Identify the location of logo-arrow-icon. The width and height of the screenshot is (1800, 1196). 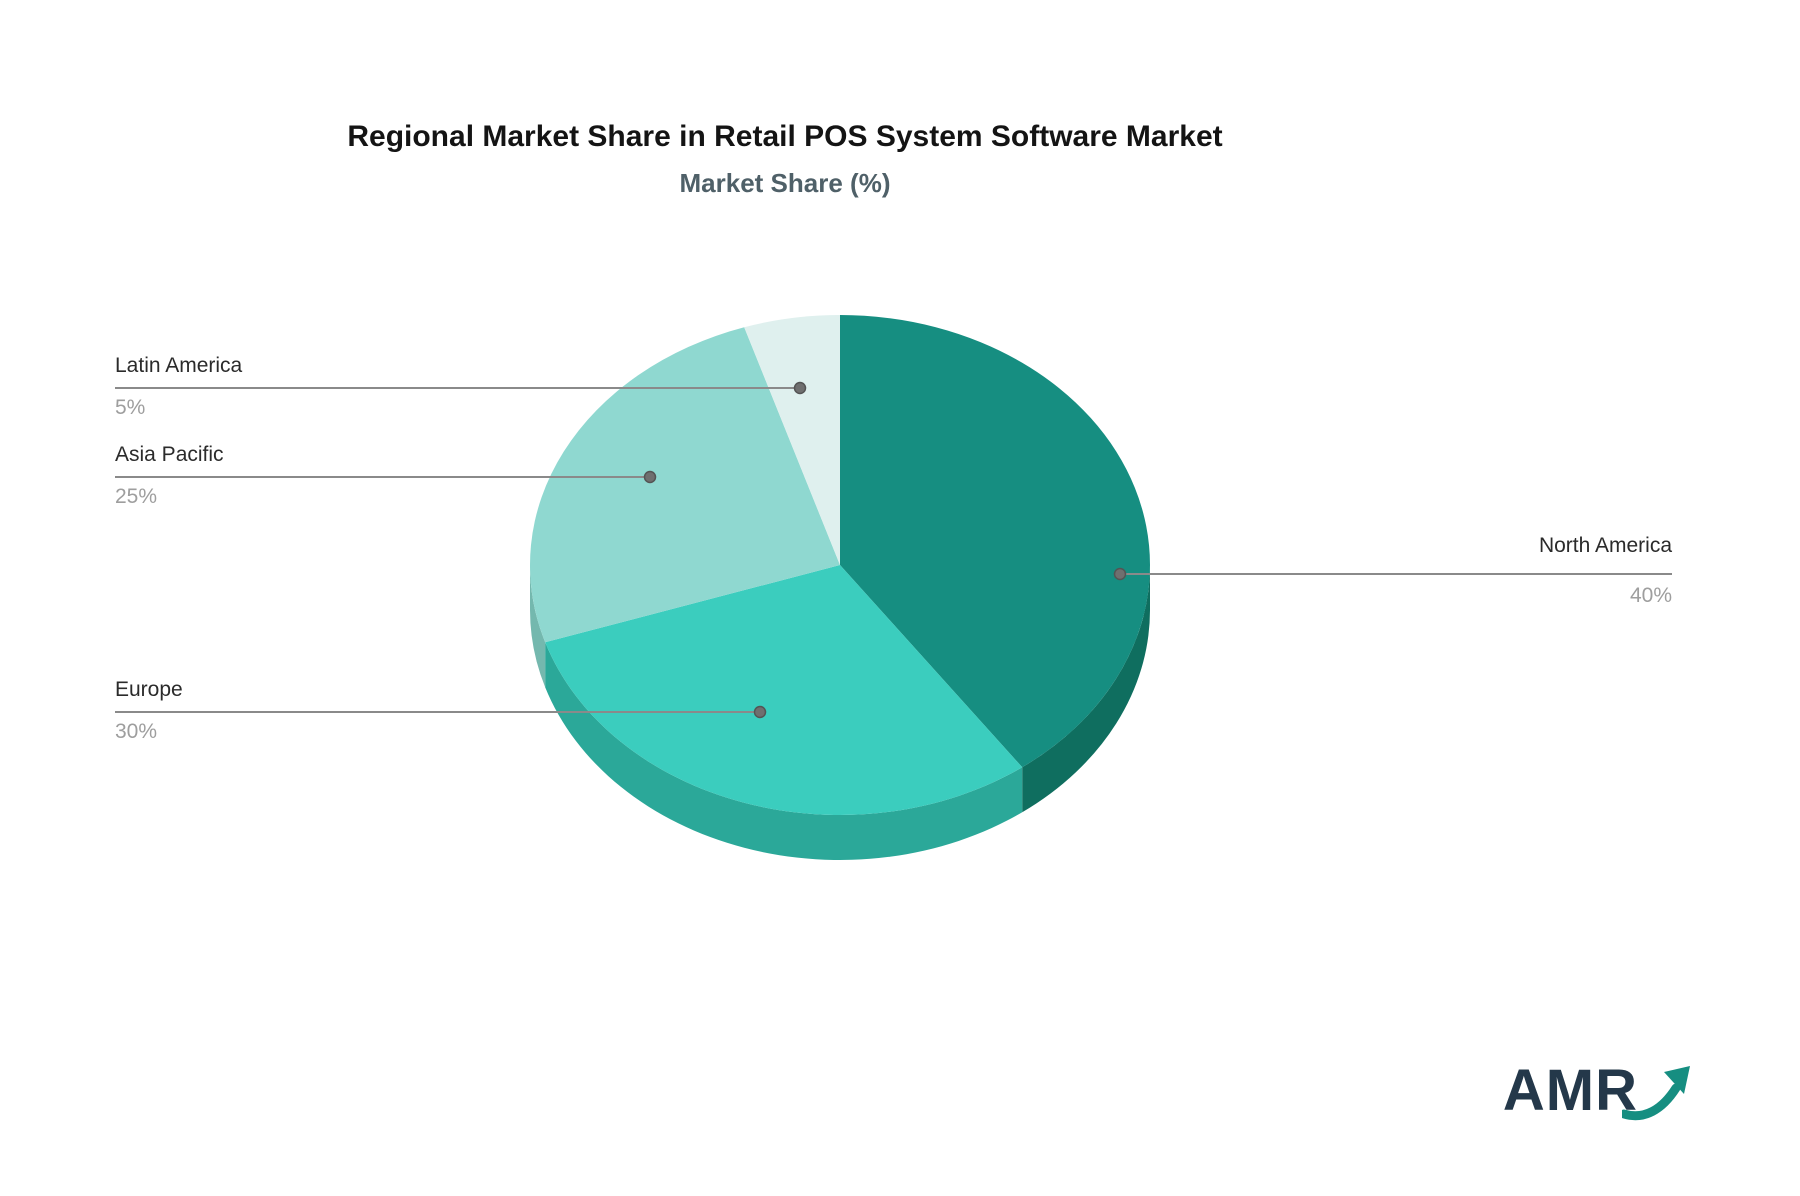
(1656, 1093).